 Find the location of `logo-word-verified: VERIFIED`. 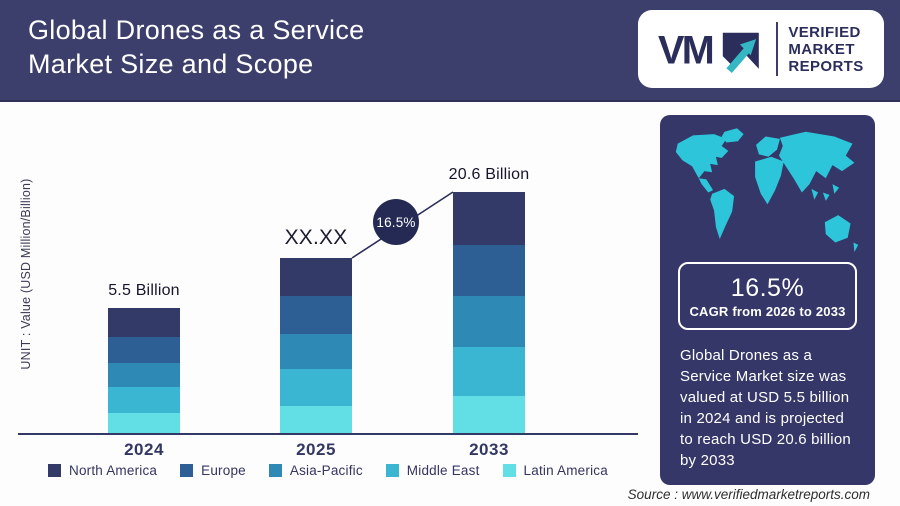

logo-word-verified: VERIFIED is located at coordinates (824, 32).